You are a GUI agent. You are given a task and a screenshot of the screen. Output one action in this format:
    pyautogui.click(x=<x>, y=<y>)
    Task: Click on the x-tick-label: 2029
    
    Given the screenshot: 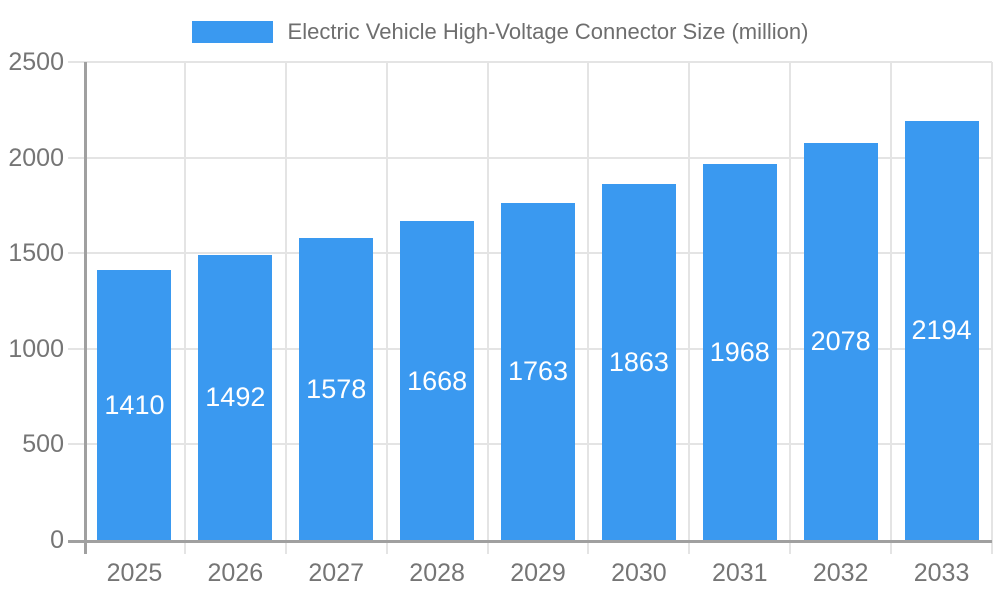 What is the action you would take?
    pyautogui.click(x=538, y=573)
    